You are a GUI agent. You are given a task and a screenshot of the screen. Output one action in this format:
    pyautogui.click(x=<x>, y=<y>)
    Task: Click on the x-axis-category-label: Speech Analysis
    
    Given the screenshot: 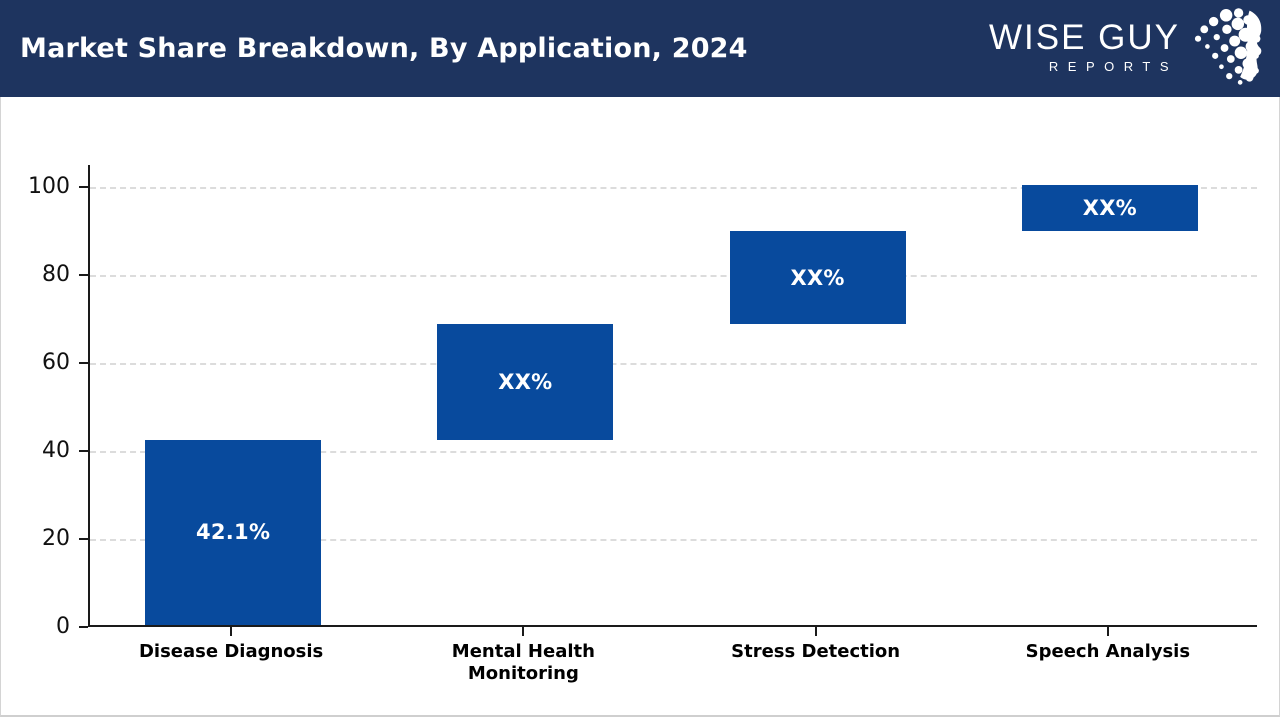 What is the action you would take?
    pyautogui.click(x=1108, y=651)
    